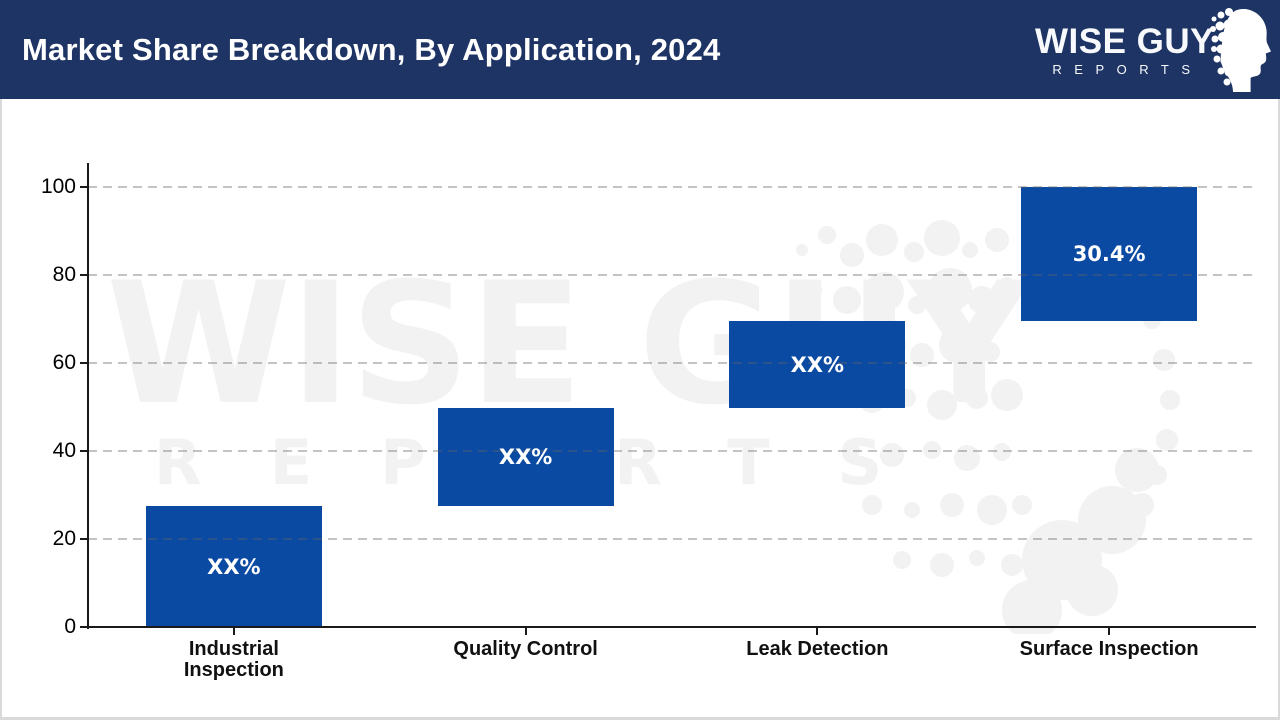 This screenshot has width=1280, height=720. What do you see at coordinates (88, 396) in the screenshot?
I see `y-axis` at bounding box center [88, 396].